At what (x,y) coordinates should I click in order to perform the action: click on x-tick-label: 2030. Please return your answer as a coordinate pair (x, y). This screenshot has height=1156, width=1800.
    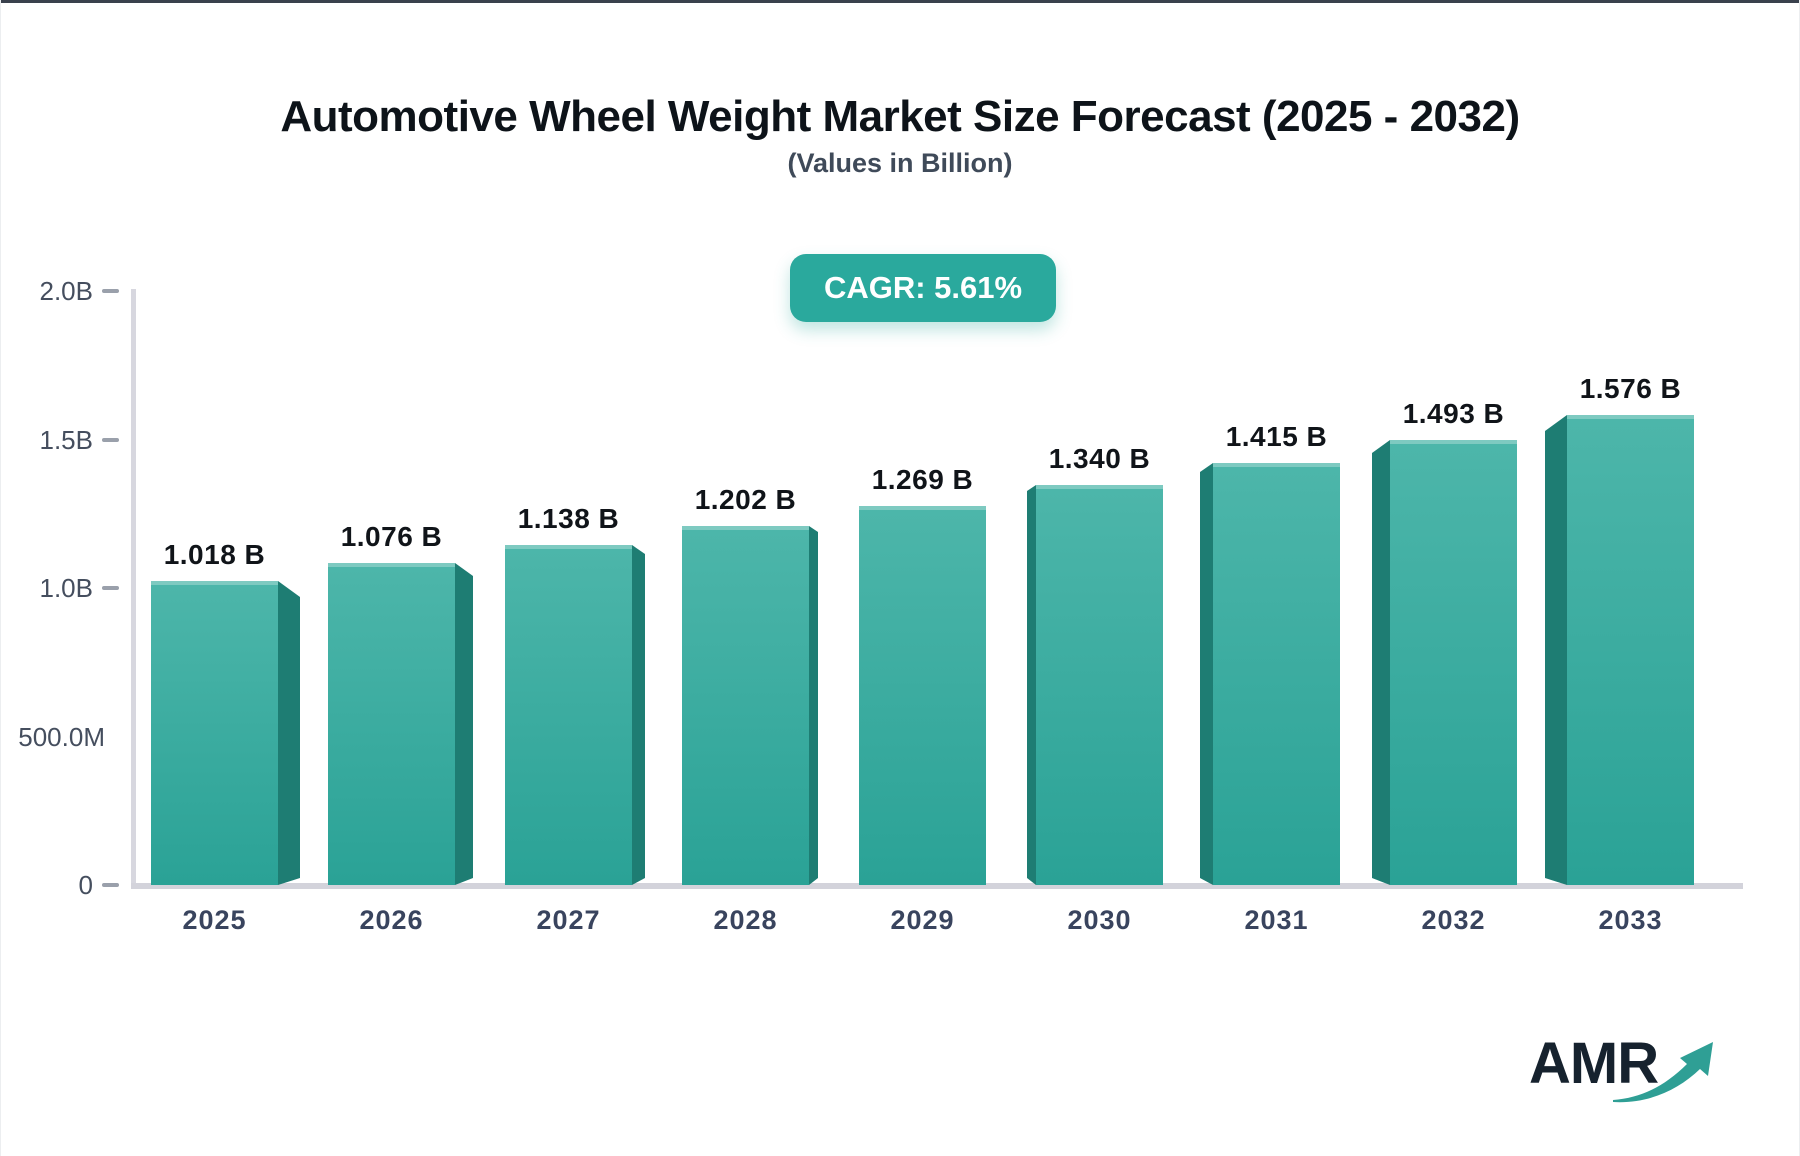
    Looking at the image, I should click on (1099, 920).